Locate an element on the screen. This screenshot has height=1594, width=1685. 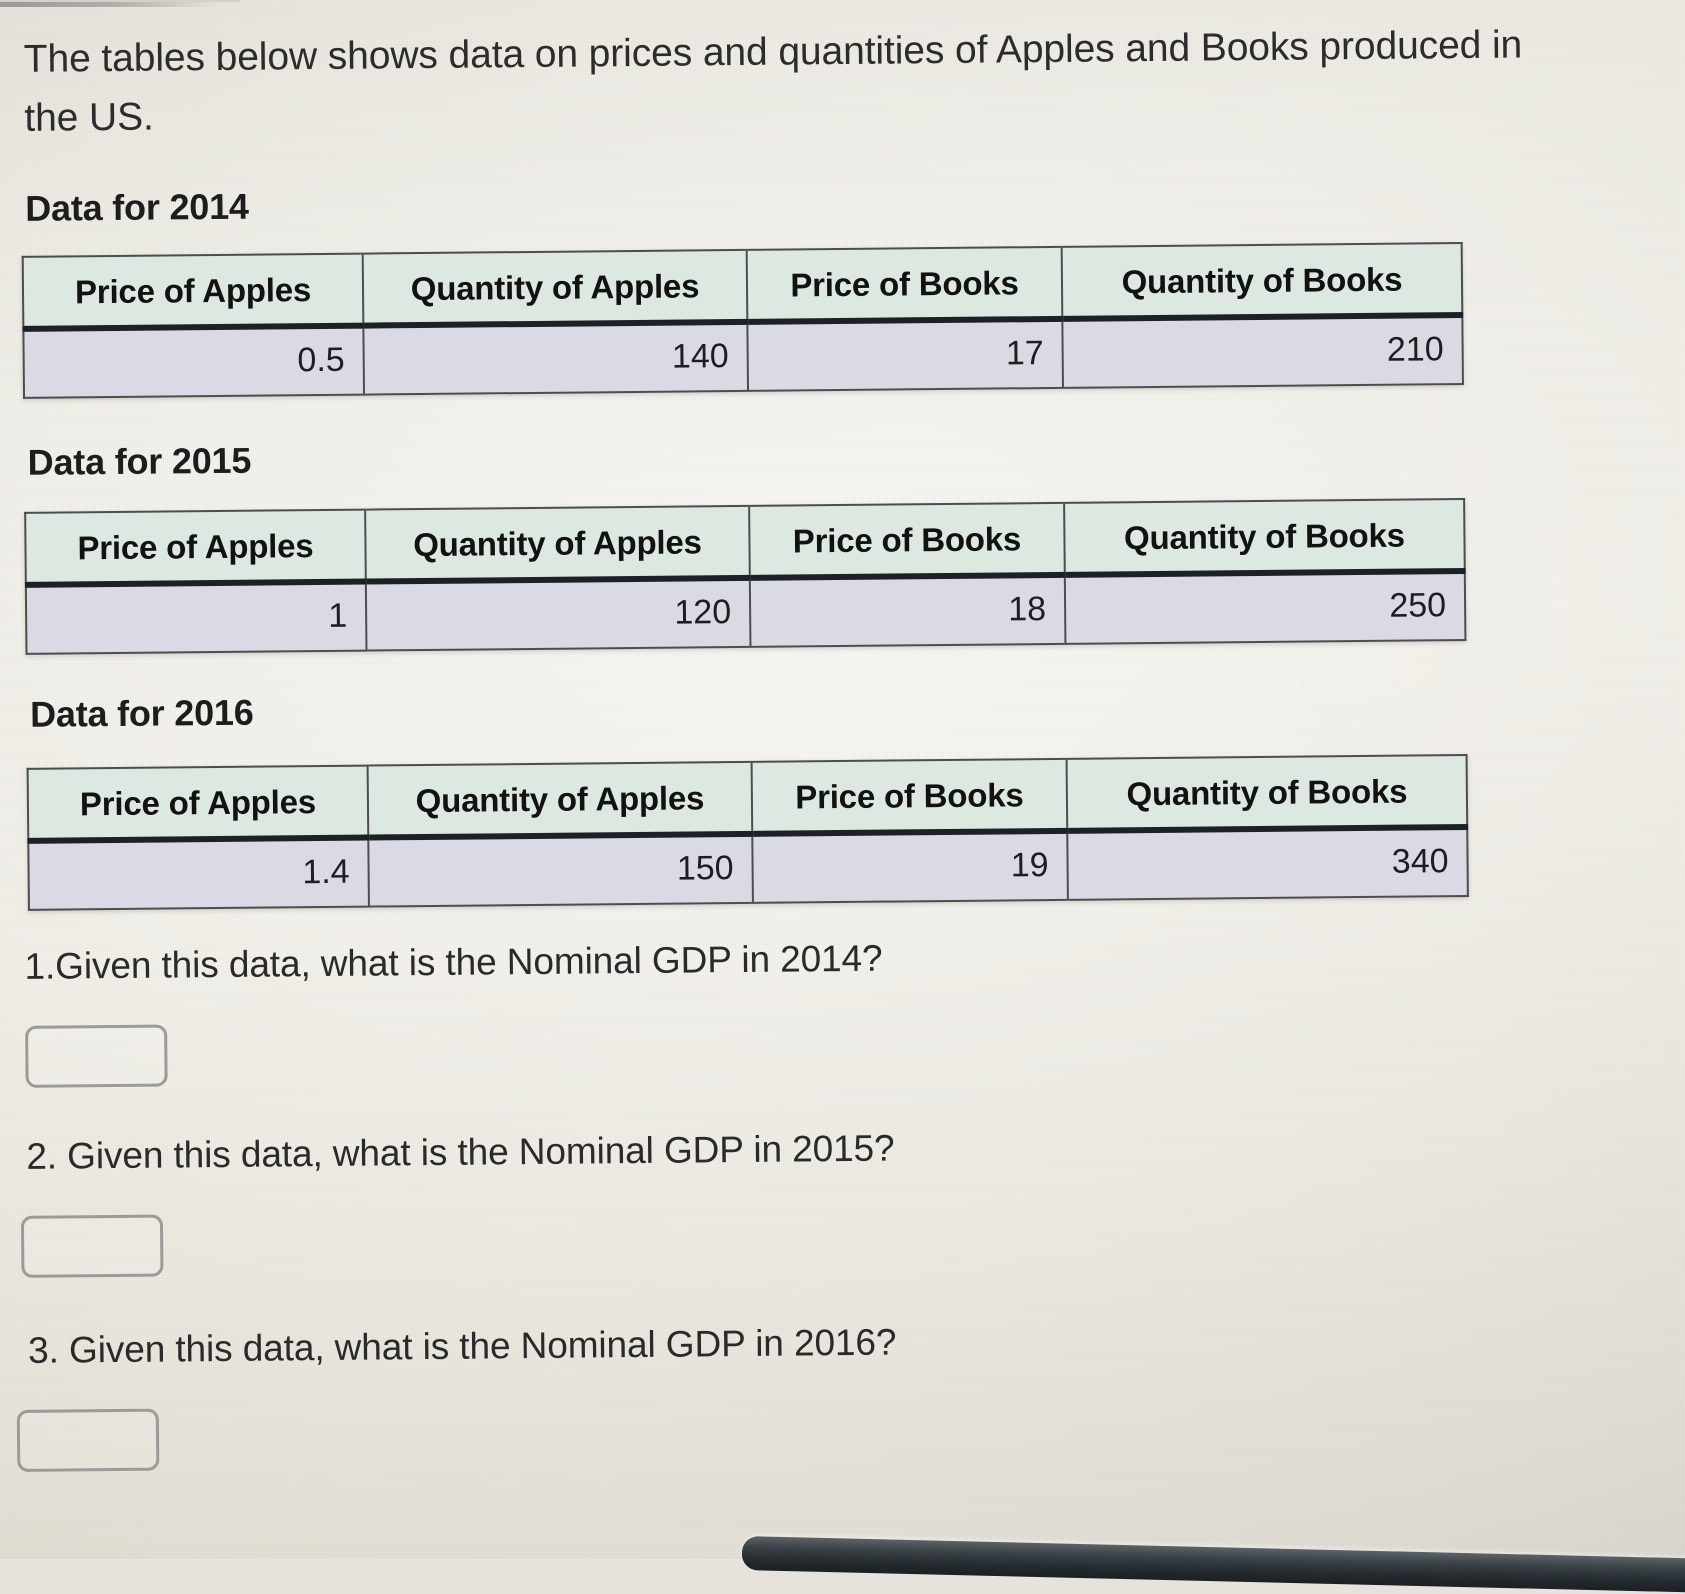
cell-quantity-of-apples: 140 is located at coordinates (556, 358).